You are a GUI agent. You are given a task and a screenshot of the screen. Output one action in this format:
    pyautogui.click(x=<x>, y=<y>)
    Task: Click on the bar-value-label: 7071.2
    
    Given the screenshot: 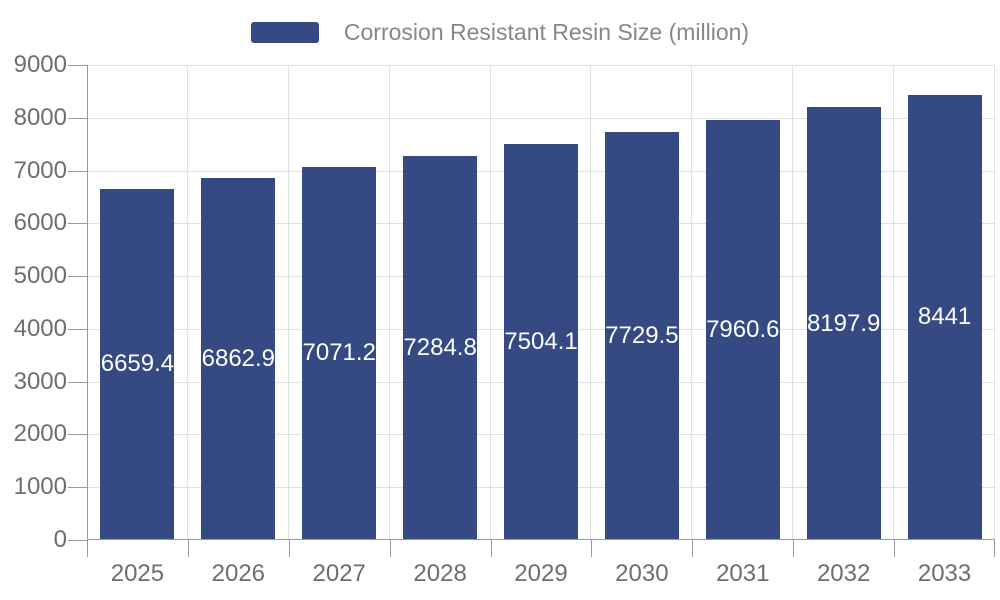 What is the action you would take?
    pyautogui.click(x=339, y=353)
    